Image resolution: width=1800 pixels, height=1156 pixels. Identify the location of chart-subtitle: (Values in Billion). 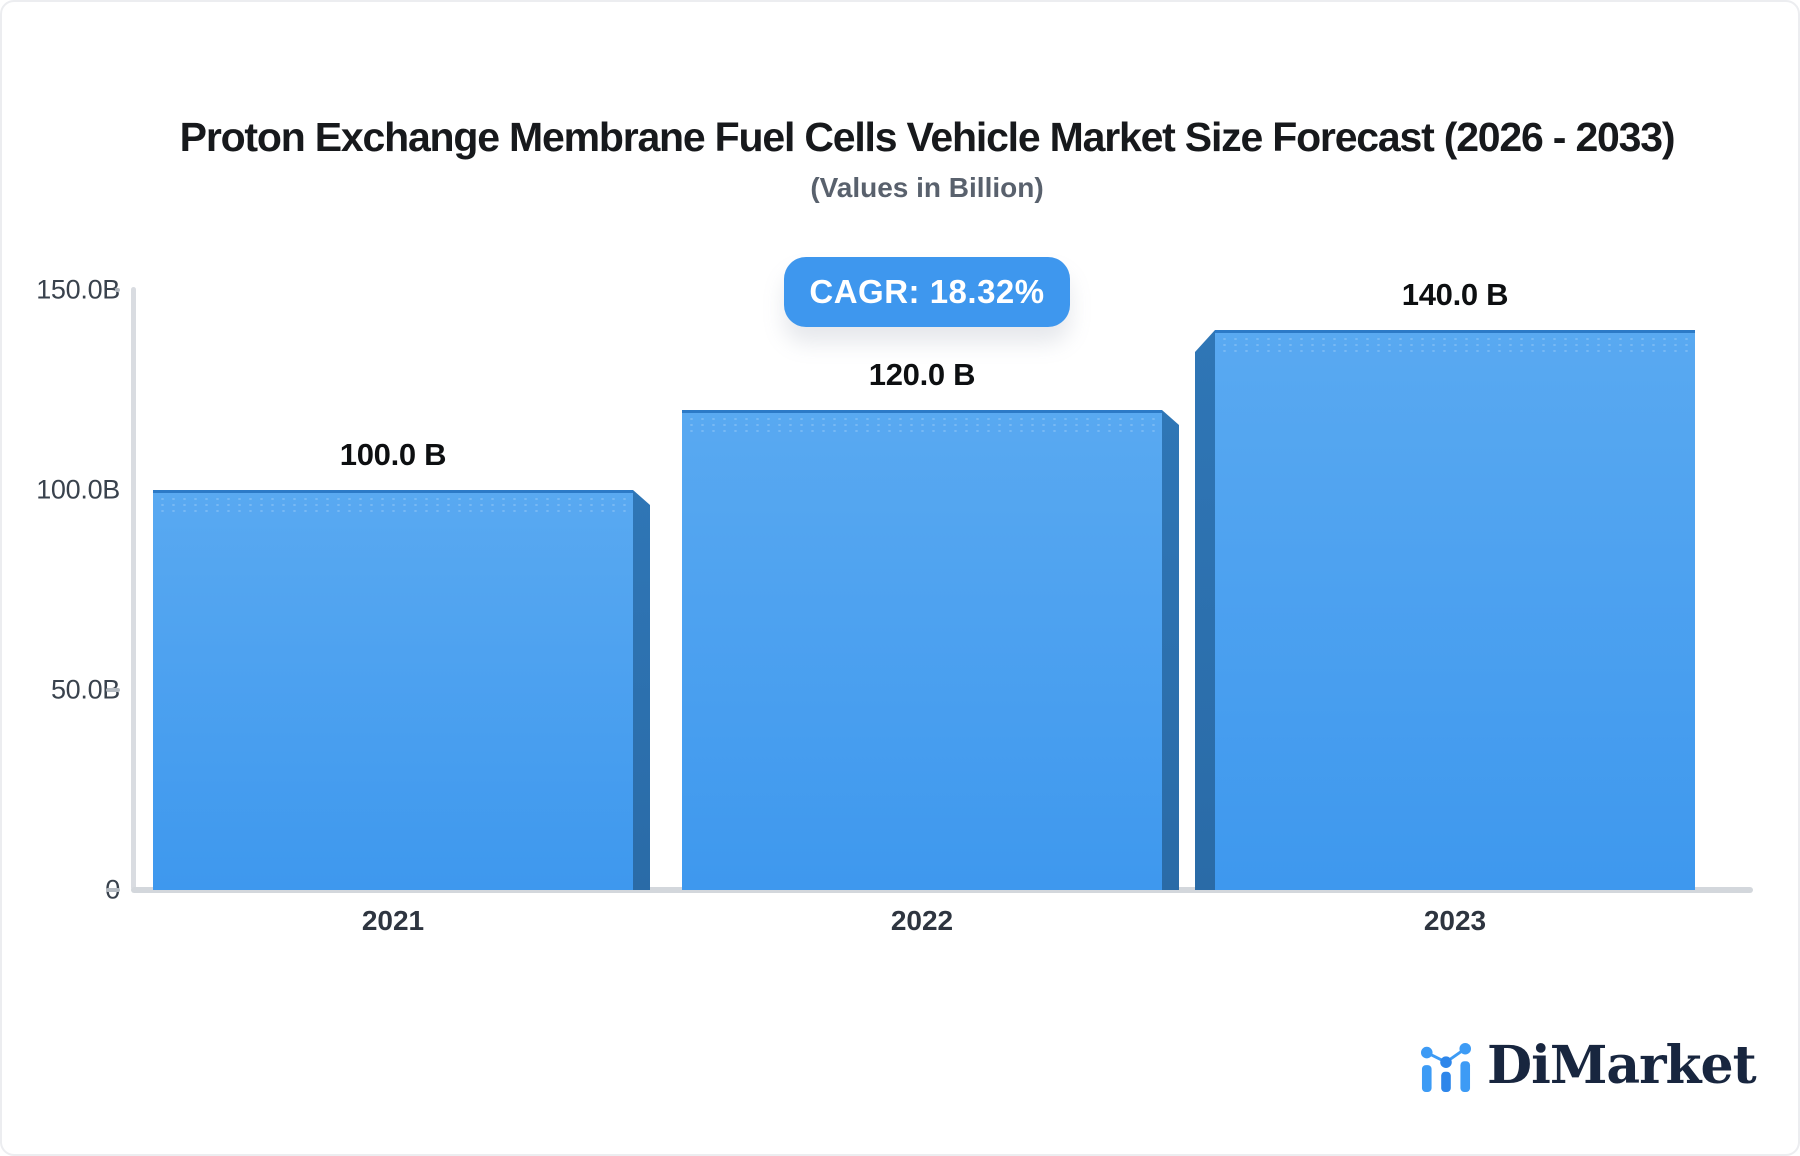
(927, 187).